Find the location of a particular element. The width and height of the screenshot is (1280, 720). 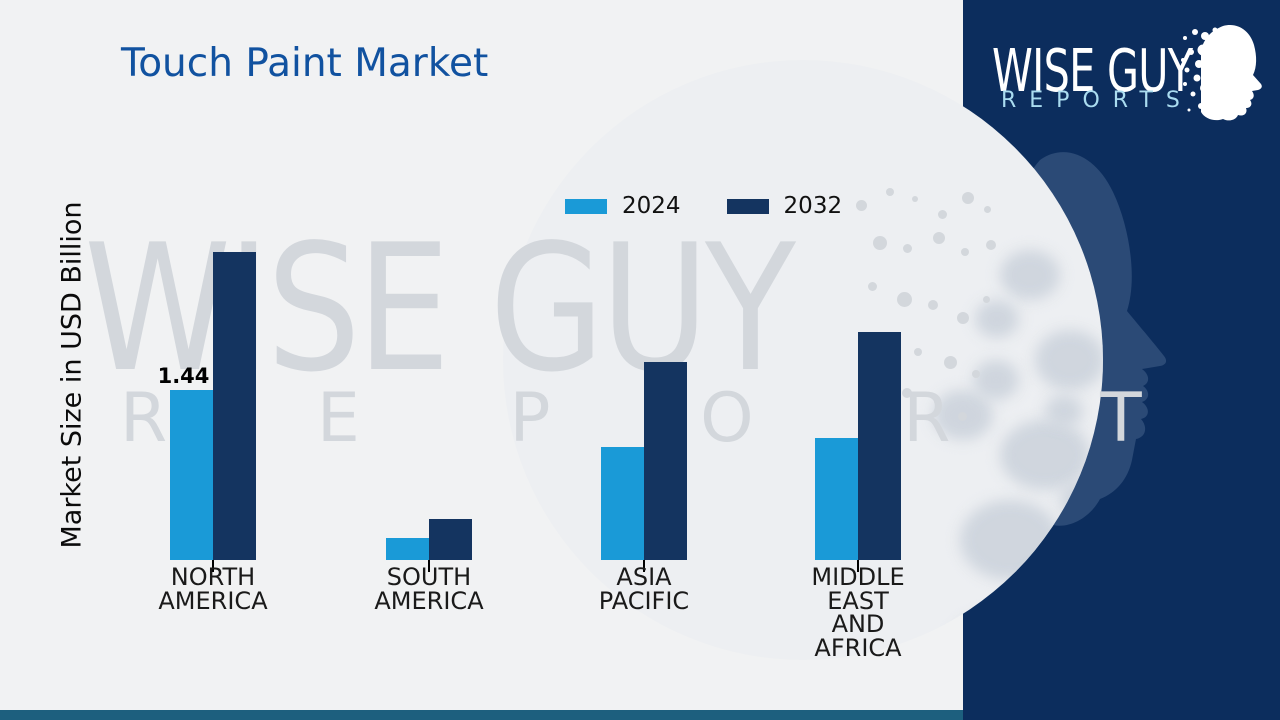

bar-2032-middle-east-and-africa is located at coordinates (879, 446).